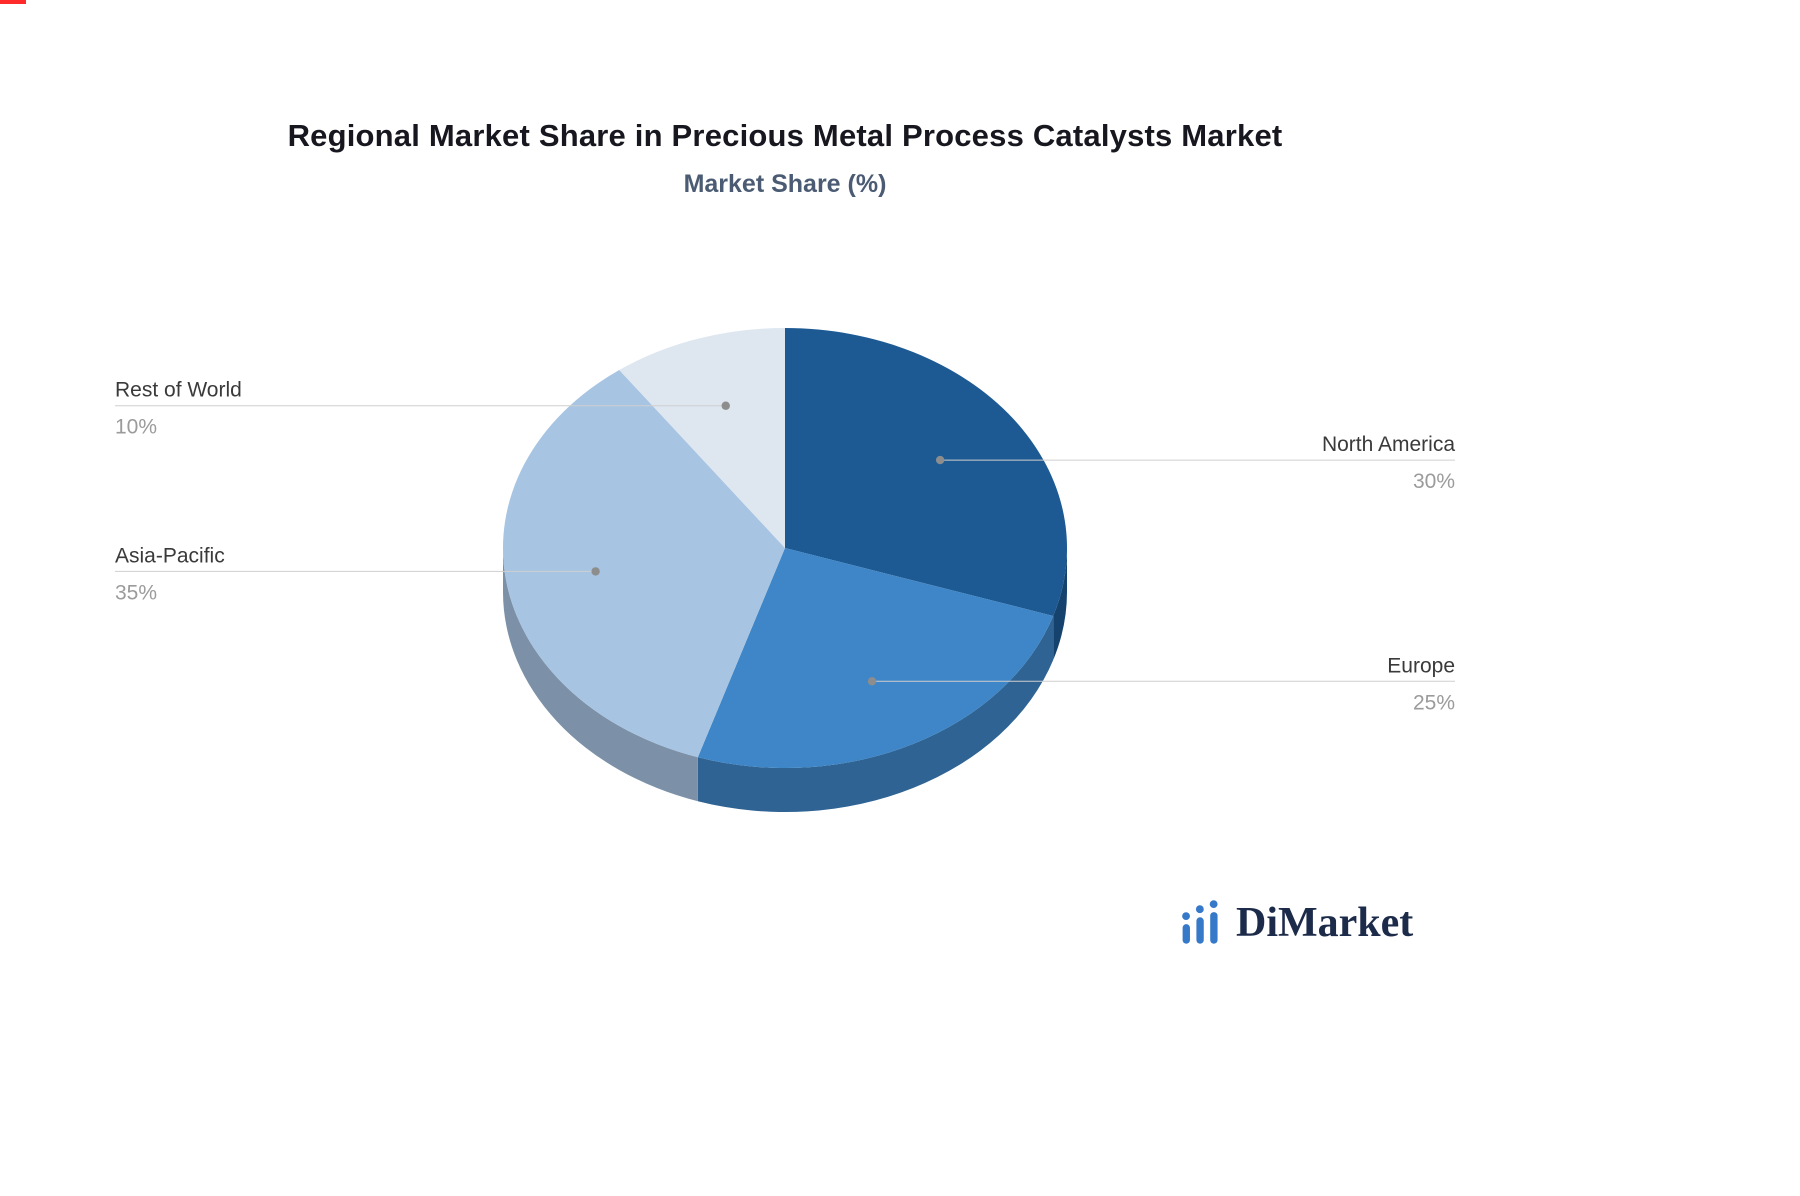 The height and width of the screenshot is (1196, 1800). I want to click on slice-value-label: 10%, so click(136, 427).